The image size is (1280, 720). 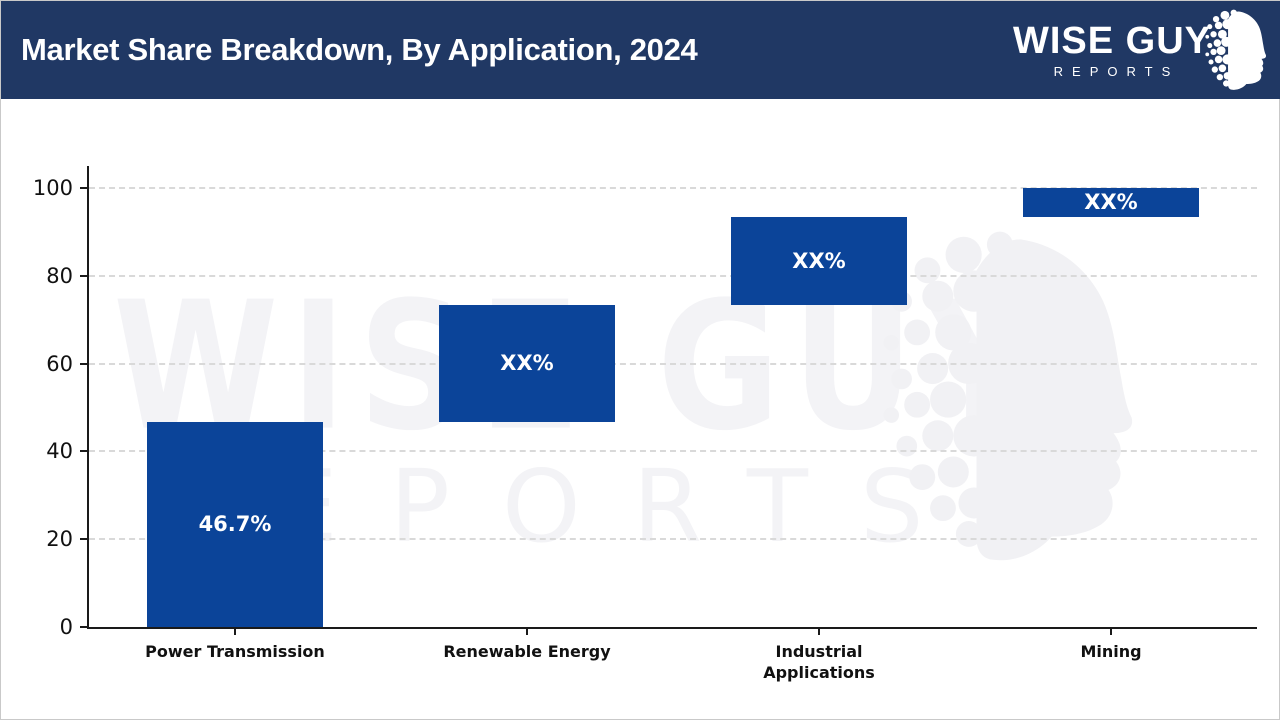 I want to click on xtick-label-mining: Mining, so click(x=1111, y=651).